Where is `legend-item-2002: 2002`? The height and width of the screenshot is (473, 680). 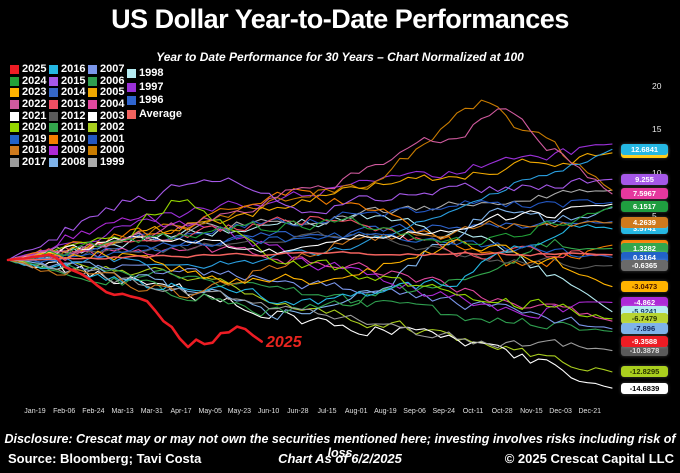 legend-item-2002: 2002 is located at coordinates (106, 128).